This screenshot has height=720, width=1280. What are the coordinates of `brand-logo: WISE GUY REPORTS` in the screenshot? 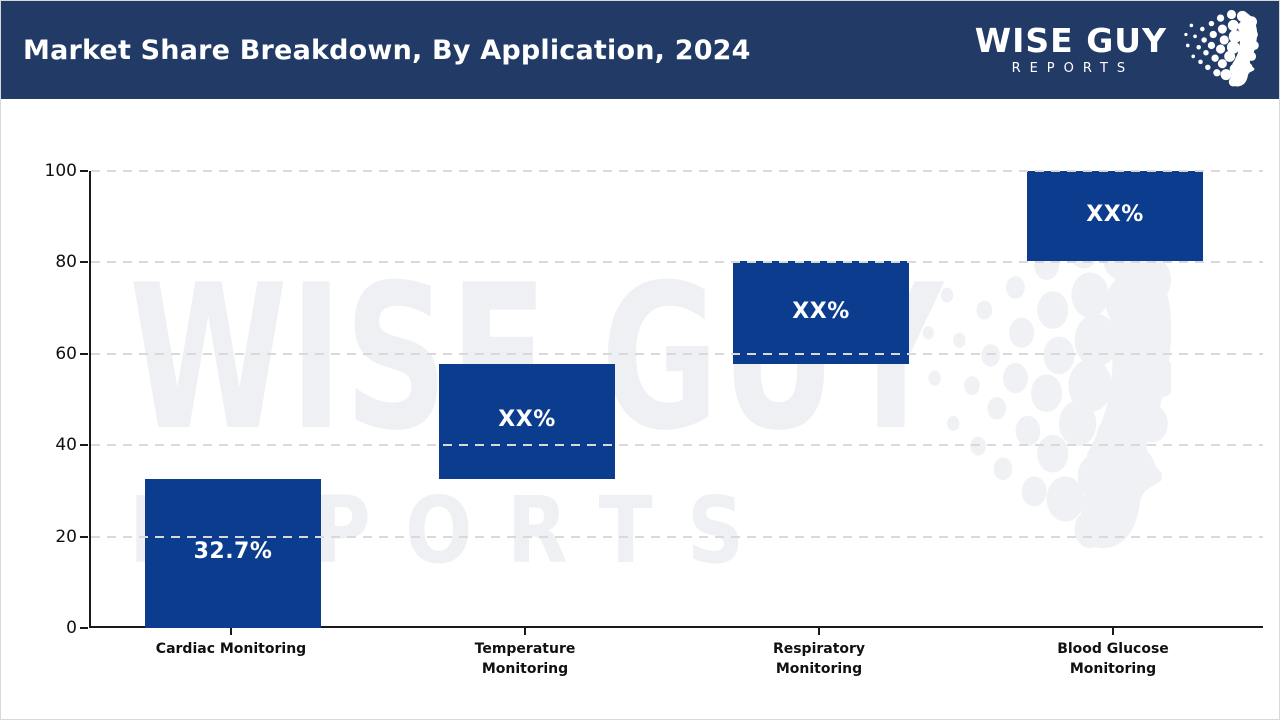 It's located at (1117, 50).